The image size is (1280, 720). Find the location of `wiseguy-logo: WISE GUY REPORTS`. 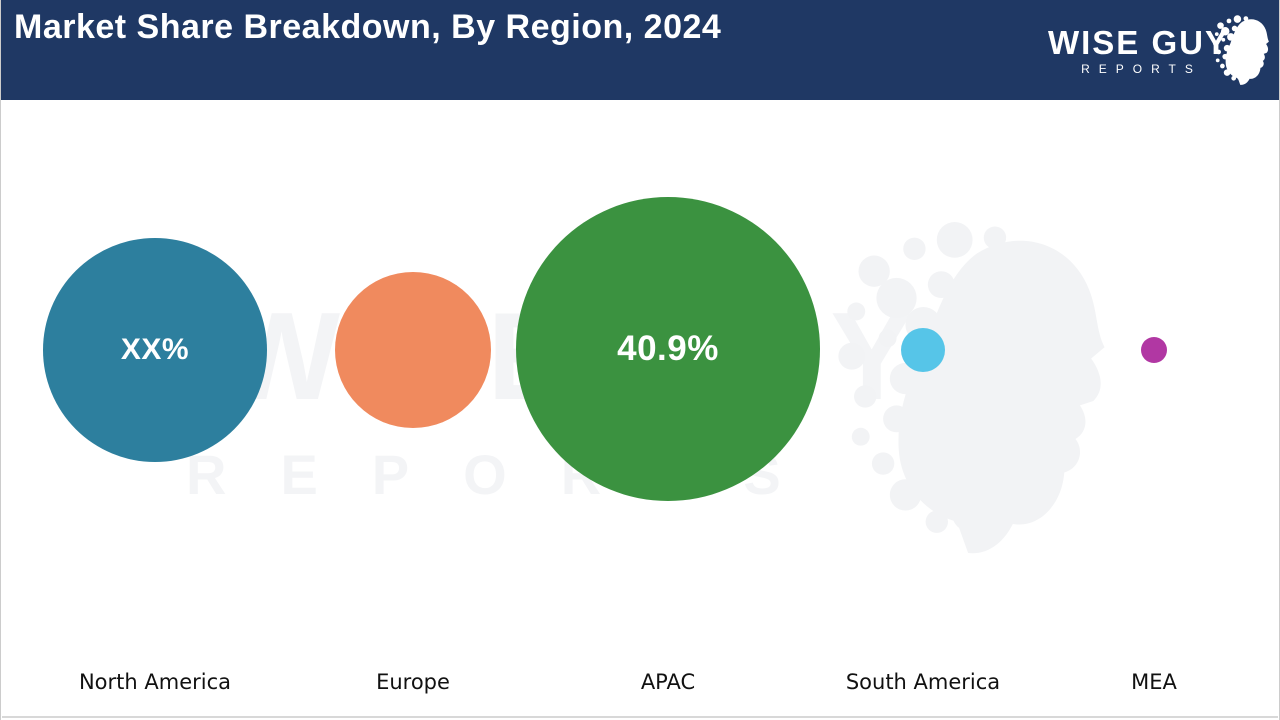

wiseguy-logo: WISE GUY REPORTS is located at coordinates (1161, 51).